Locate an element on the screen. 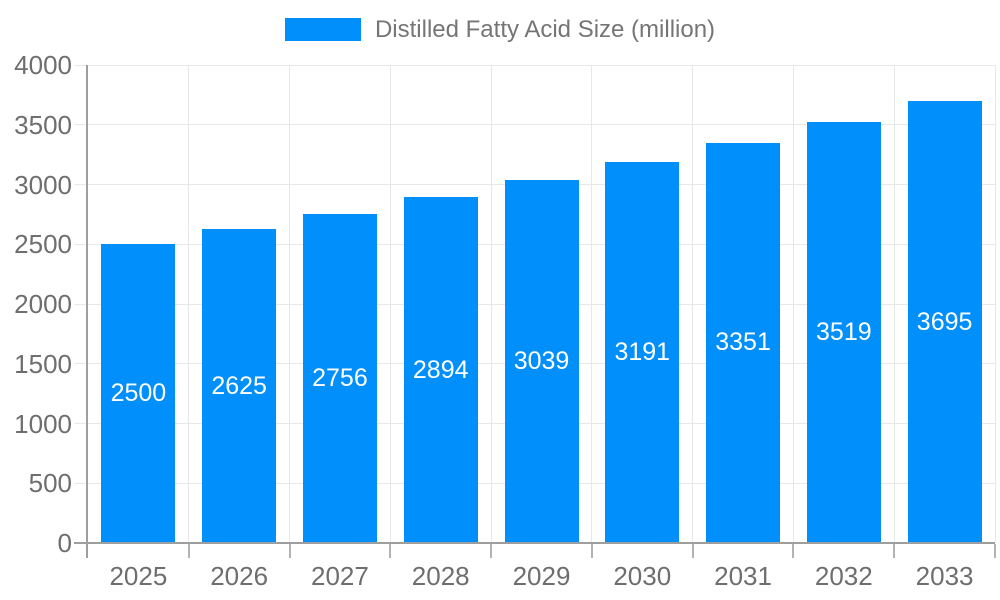  x-axis-line is located at coordinates (534, 543).